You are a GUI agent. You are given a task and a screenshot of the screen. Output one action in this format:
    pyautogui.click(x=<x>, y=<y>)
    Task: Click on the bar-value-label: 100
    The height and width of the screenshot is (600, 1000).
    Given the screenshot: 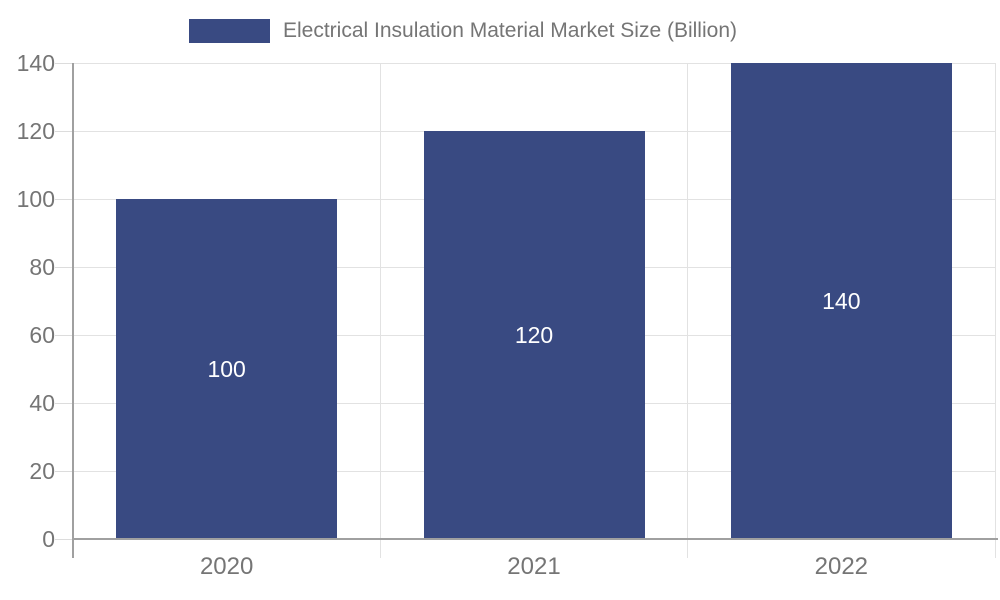 What is the action you would take?
    pyautogui.click(x=226, y=368)
    